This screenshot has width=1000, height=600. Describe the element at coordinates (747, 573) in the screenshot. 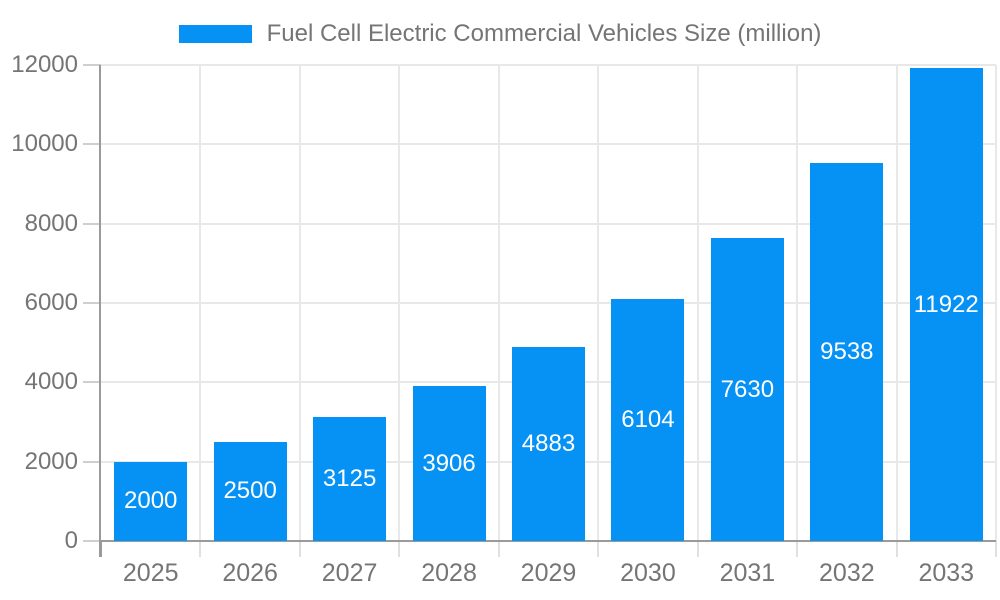

I see `x-axis-tick-label: 2031` at that location.